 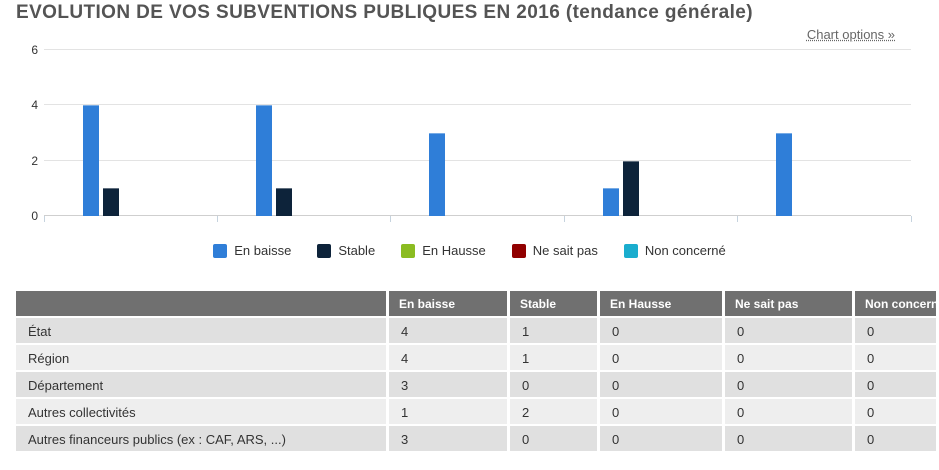 I want to click on chart-options: Chart options », so click(x=851, y=35).